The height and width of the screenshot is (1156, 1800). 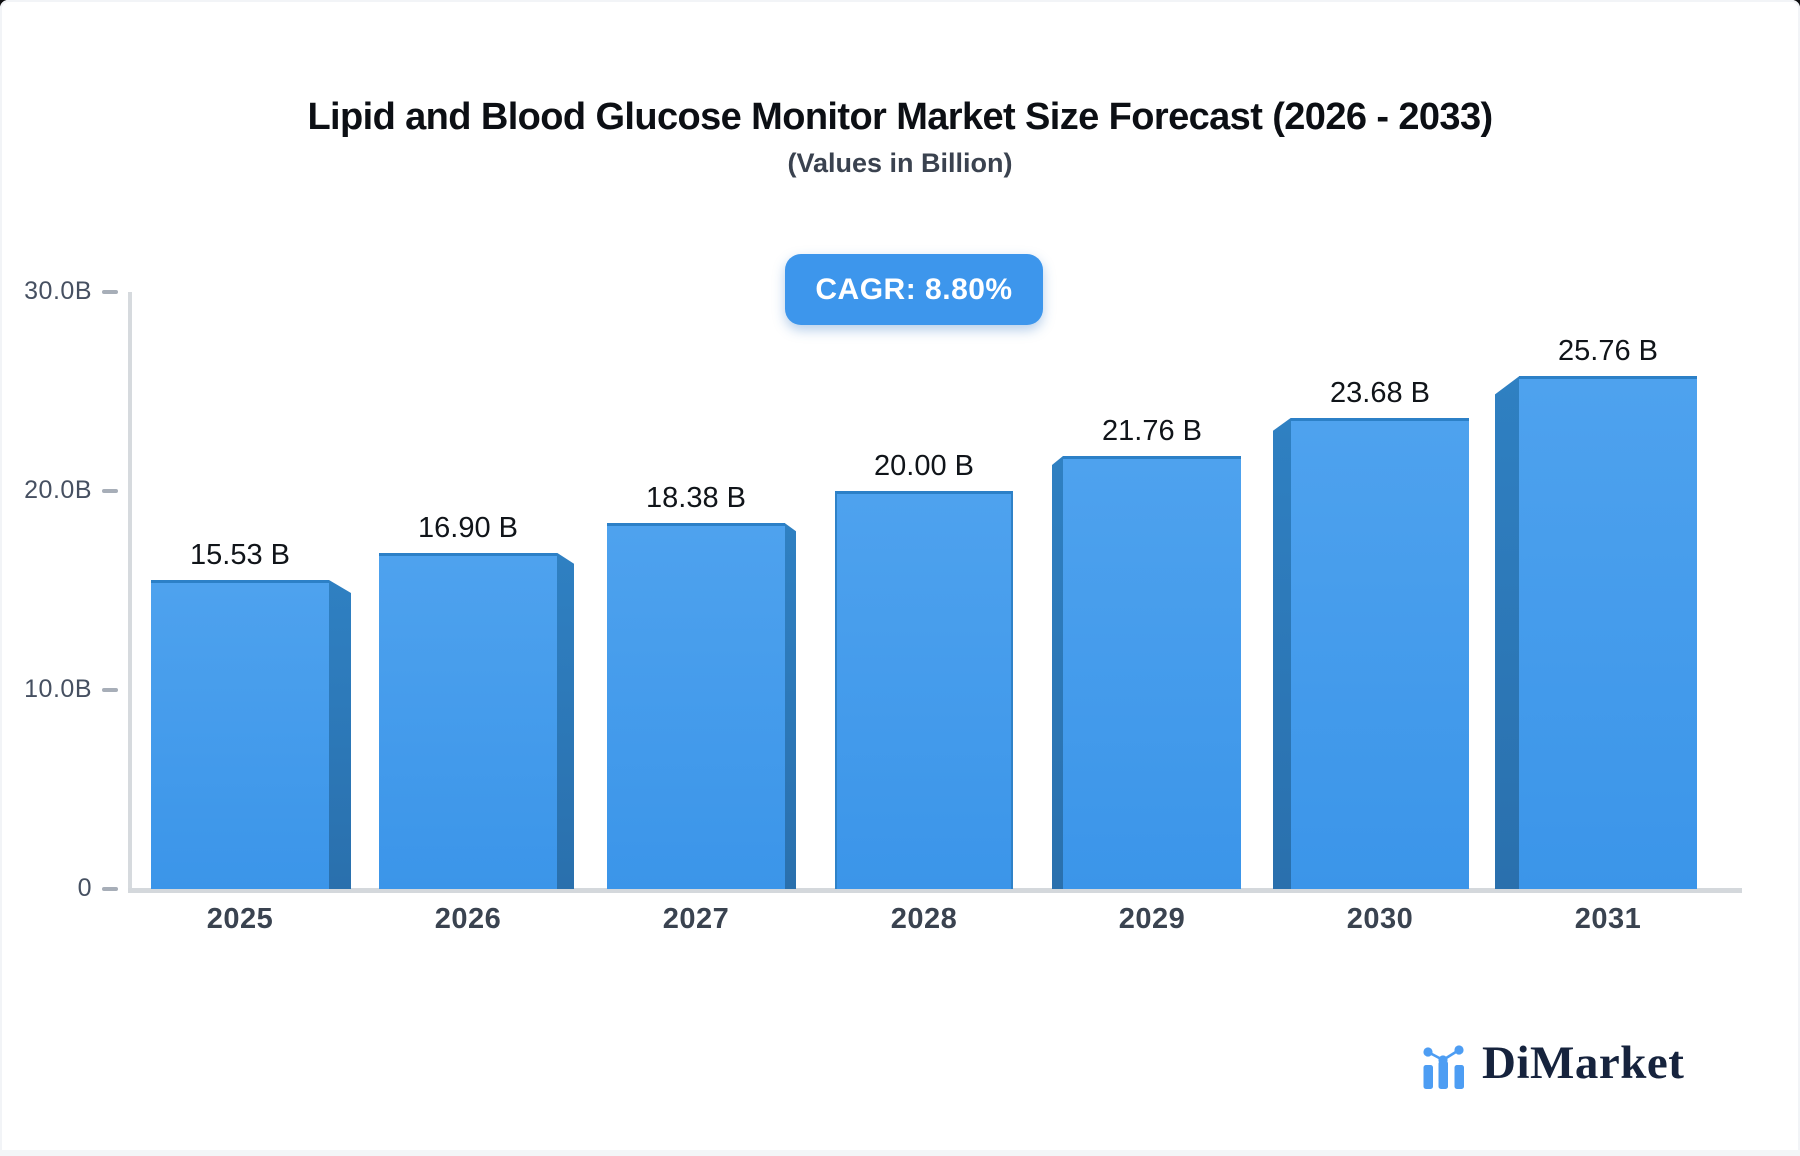 What do you see at coordinates (1608, 351) in the screenshot?
I see `bar-value-label-2031: 25.76 B` at bounding box center [1608, 351].